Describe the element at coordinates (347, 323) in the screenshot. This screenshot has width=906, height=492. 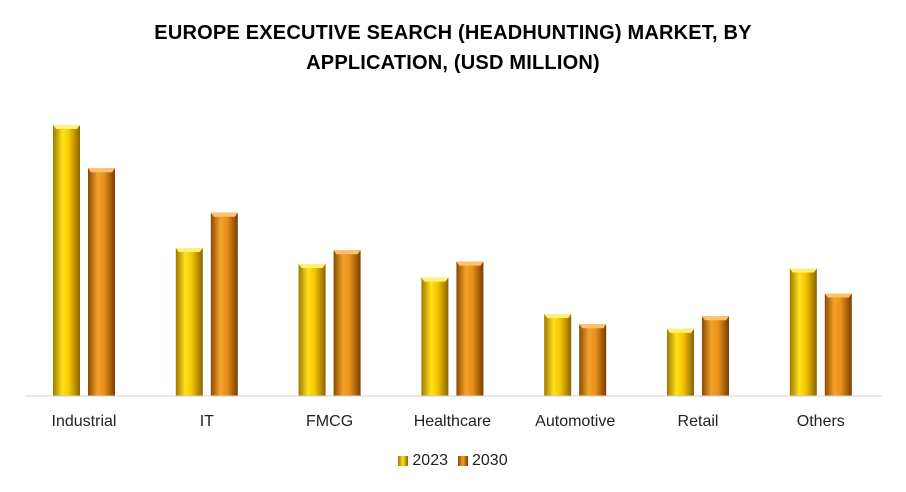
I see `bar-fmcg-2030` at that location.